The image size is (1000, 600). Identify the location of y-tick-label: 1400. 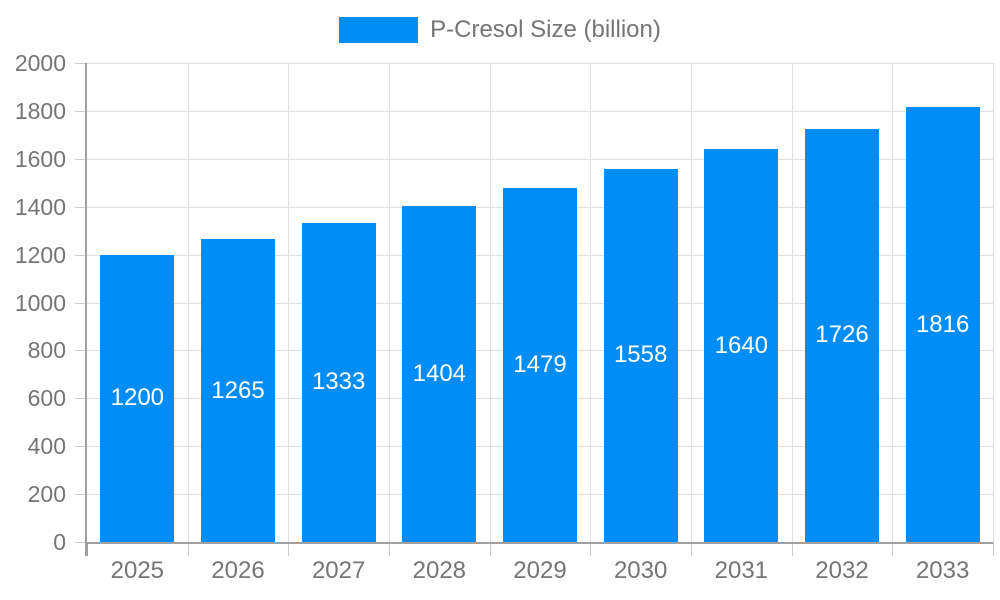
(40, 206).